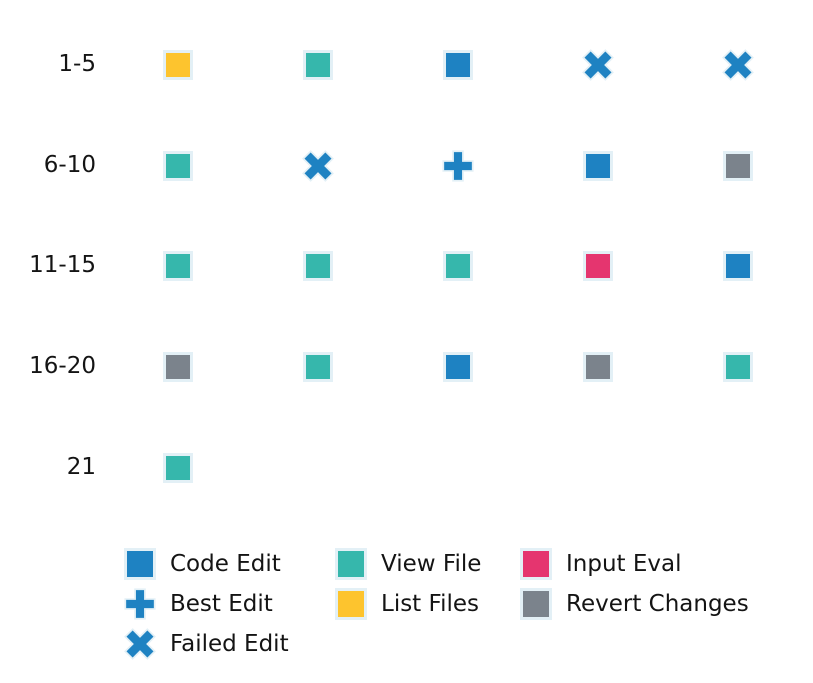 The width and height of the screenshot is (813, 683). I want to click on legend-item-list-files: List Files, so click(427, 604).